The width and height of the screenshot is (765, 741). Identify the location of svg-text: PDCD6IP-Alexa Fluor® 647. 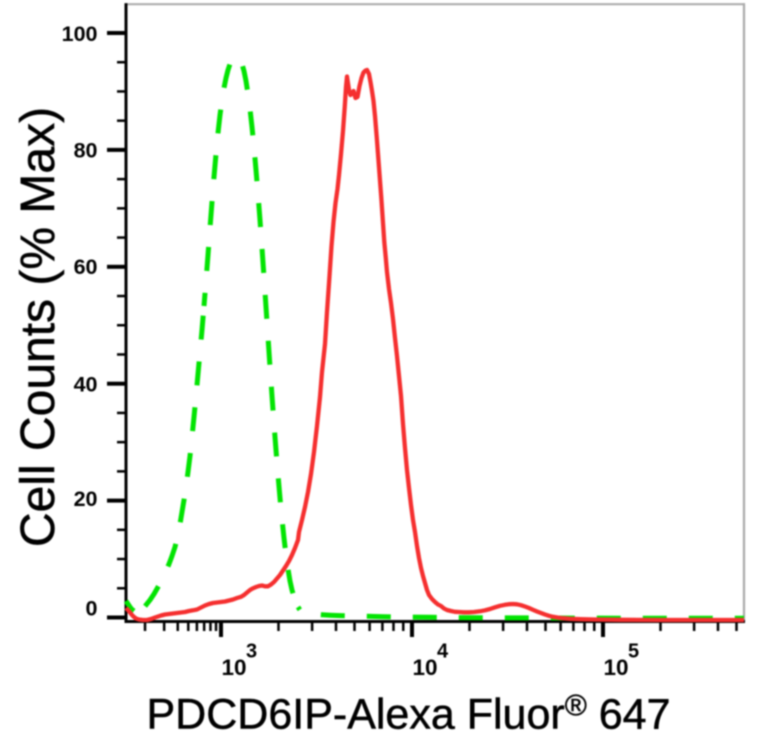
(409, 714).